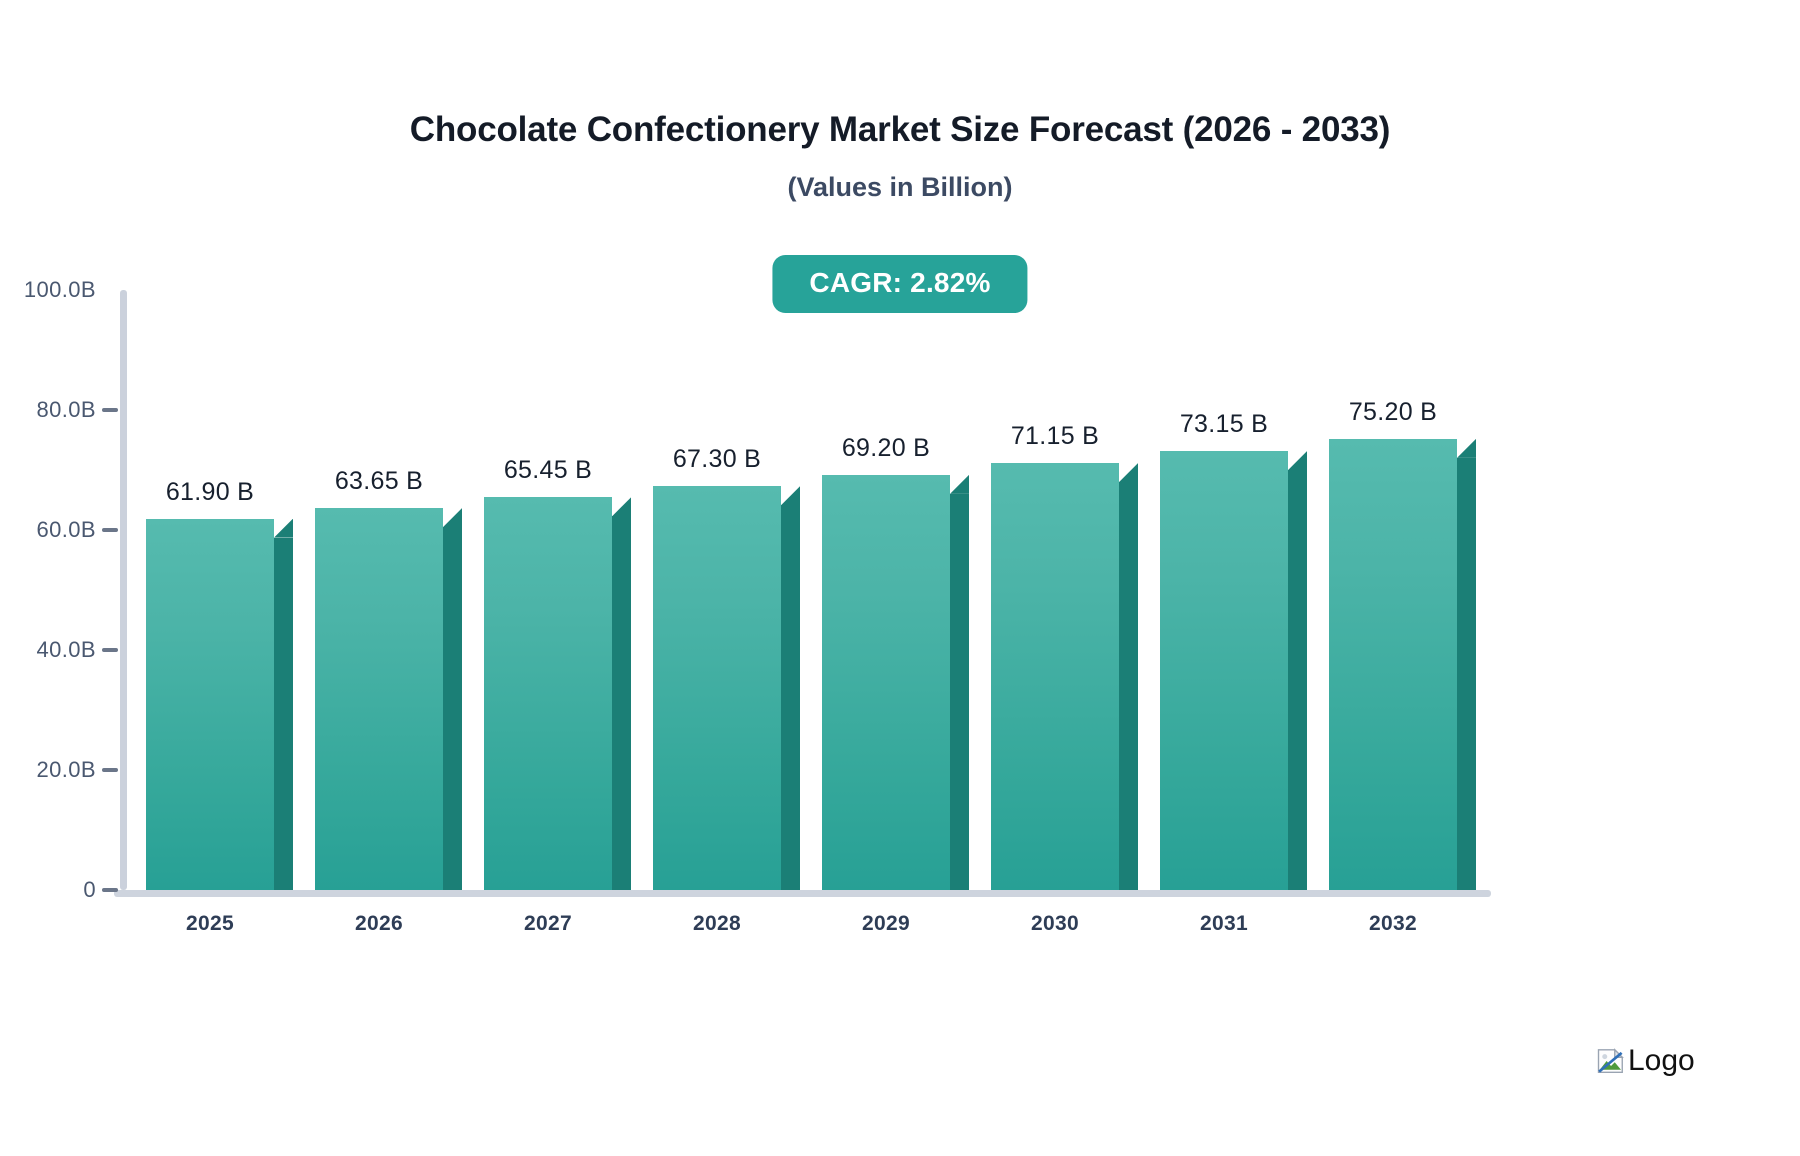 The width and height of the screenshot is (1800, 1156). I want to click on x-tick-label: 2031, so click(1224, 923).